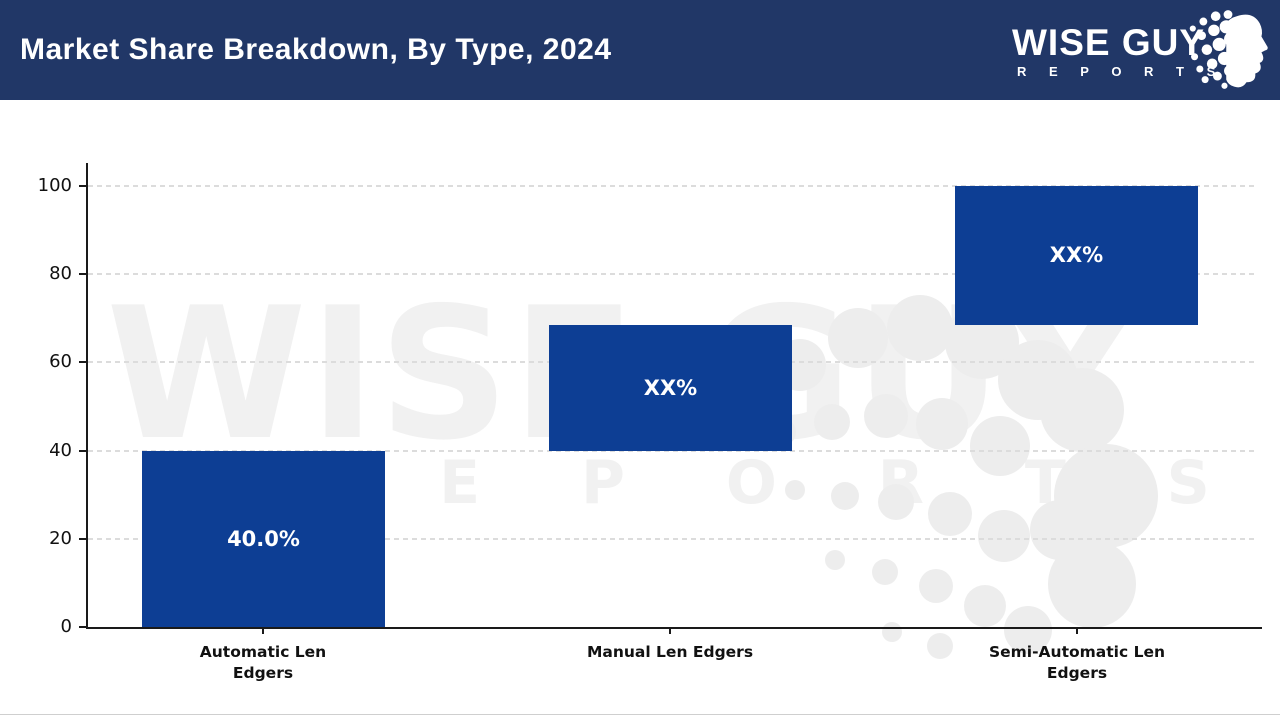  Describe the element at coordinates (66, 626) in the screenshot. I see `y-tick-label: 0` at that location.